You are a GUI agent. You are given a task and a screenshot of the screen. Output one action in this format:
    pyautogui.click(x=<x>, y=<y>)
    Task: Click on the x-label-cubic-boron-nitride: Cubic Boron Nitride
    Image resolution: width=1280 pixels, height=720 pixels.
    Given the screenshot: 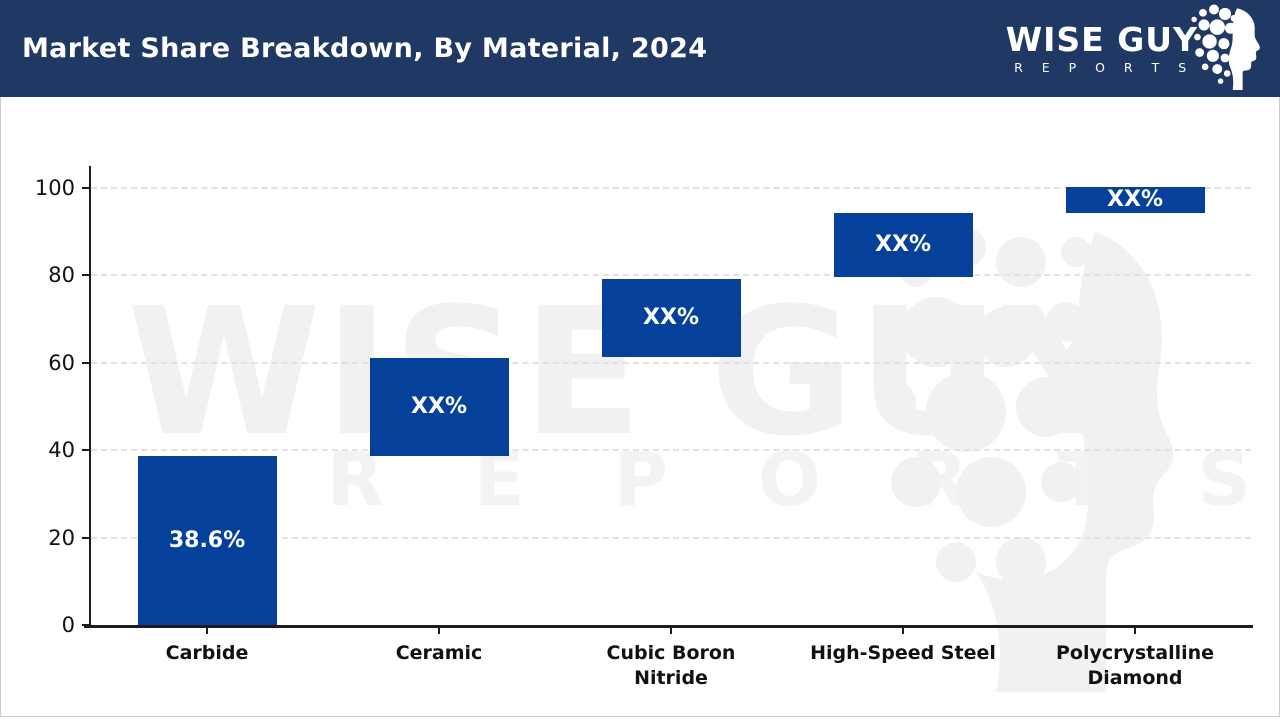 What is the action you would take?
    pyautogui.click(x=671, y=665)
    